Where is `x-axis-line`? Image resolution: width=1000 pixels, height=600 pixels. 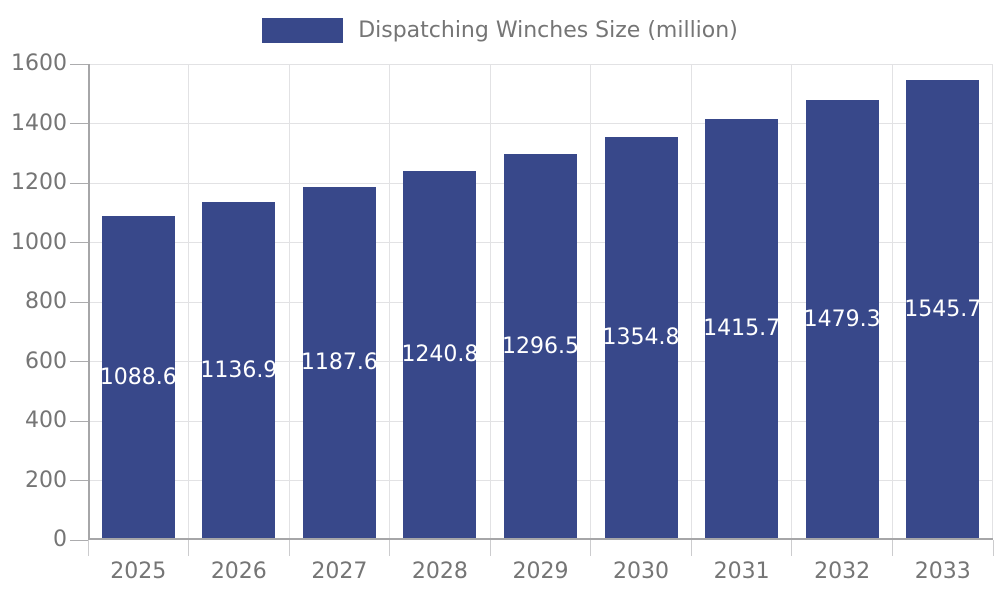
x-axis-line is located at coordinates (540, 539).